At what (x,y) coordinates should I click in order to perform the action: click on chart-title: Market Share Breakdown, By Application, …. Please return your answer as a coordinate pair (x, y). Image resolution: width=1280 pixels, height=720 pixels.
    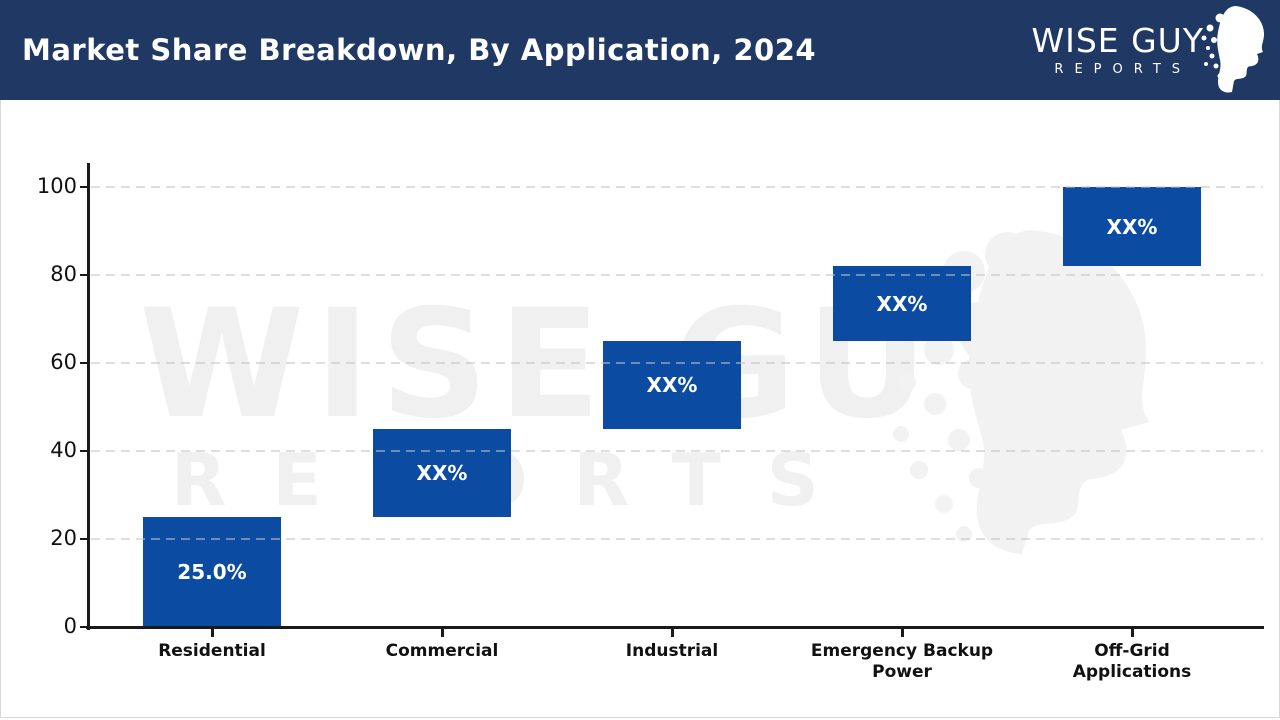
    Looking at the image, I should click on (419, 50).